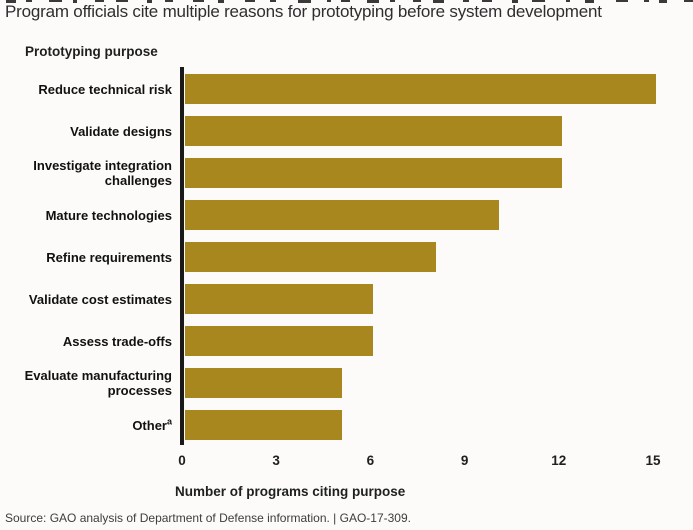 The image size is (693, 530). What do you see at coordinates (117, 341) in the screenshot?
I see `category-label: Assess trade-offs` at bounding box center [117, 341].